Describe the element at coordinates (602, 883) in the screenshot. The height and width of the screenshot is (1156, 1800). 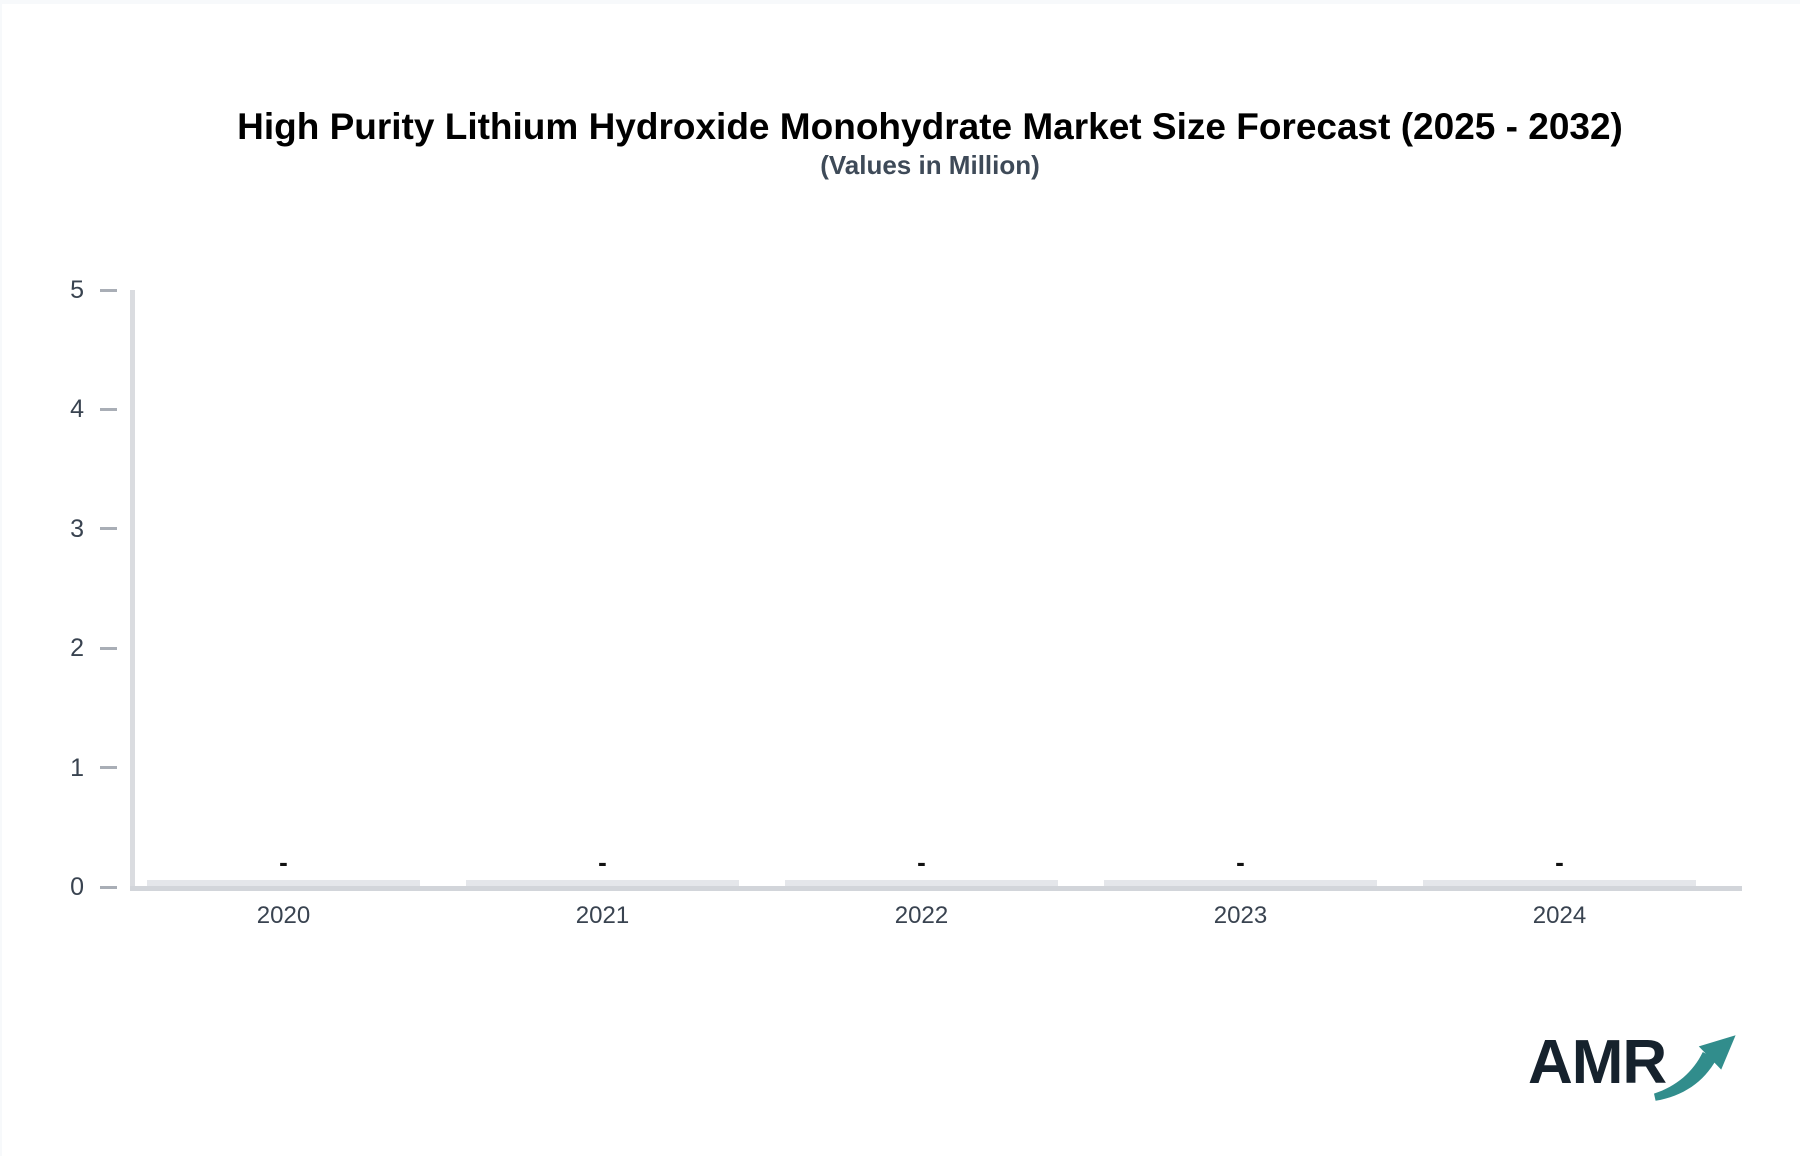
I see `bar-2021` at that location.